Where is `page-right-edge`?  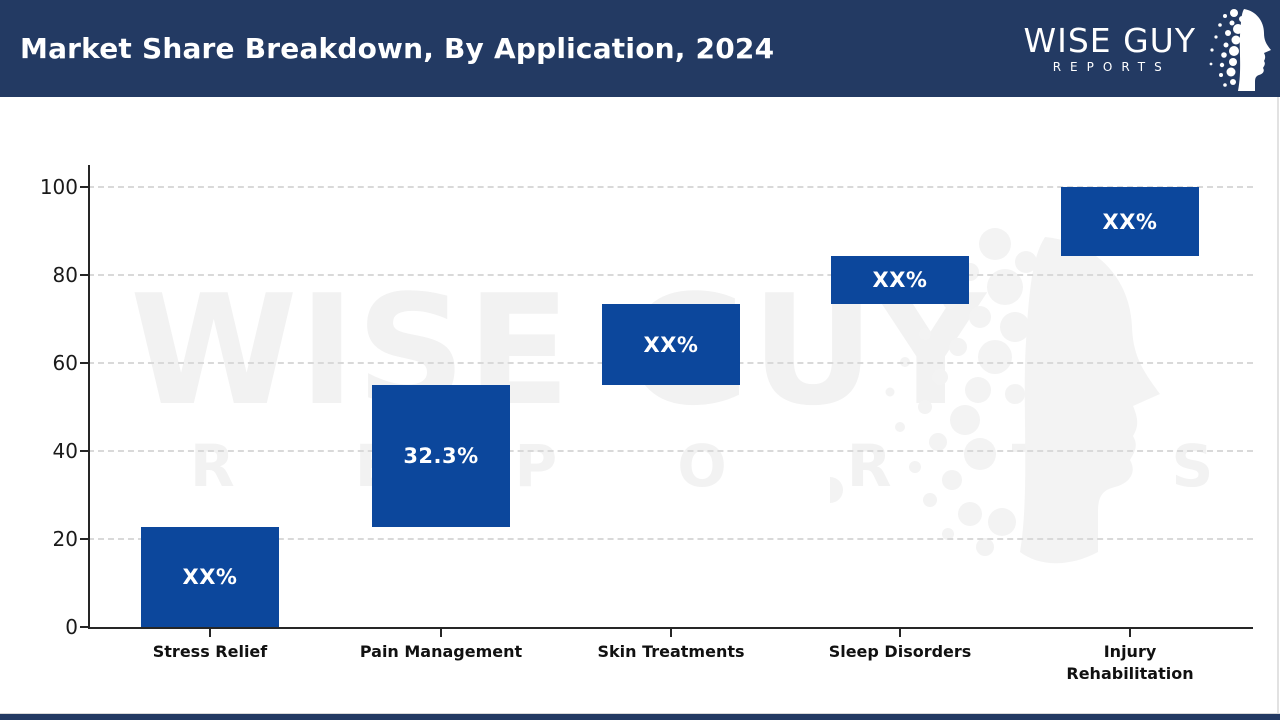
page-right-edge is located at coordinates (1278, 405).